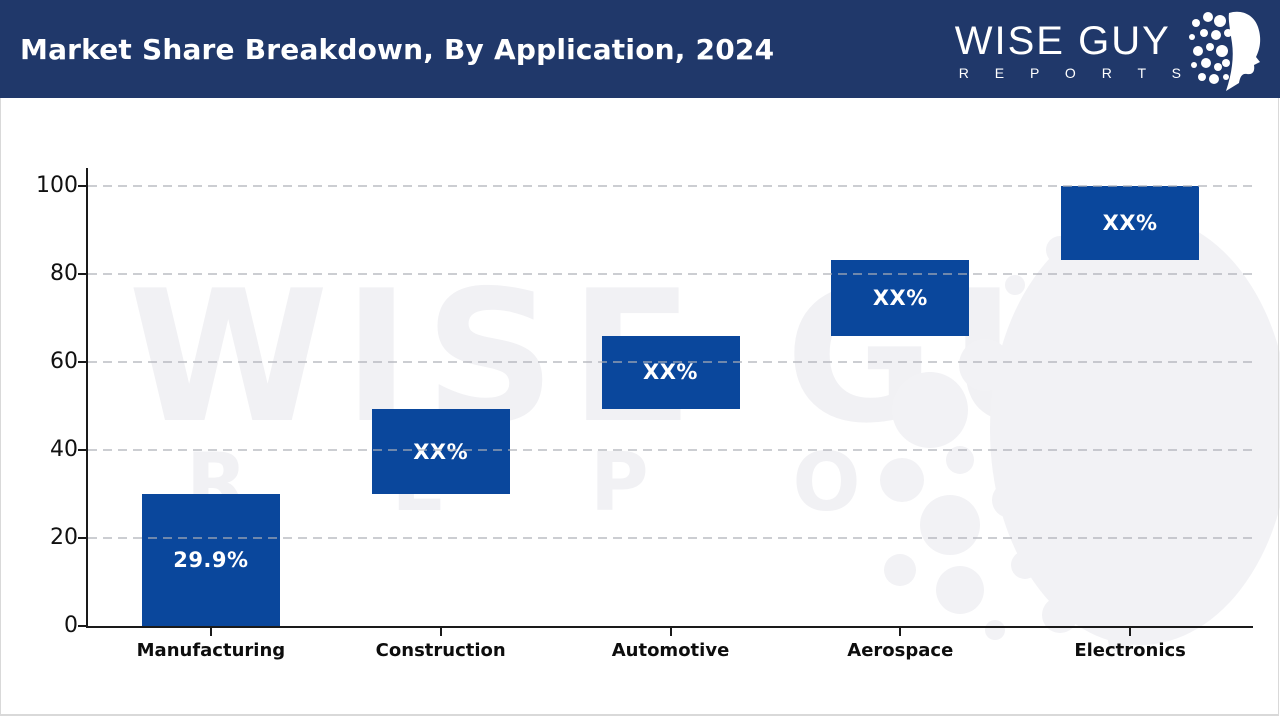 This screenshot has width=1280, height=720. Describe the element at coordinates (87, 398) in the screenshot. I see `y-axis-line` at that location.